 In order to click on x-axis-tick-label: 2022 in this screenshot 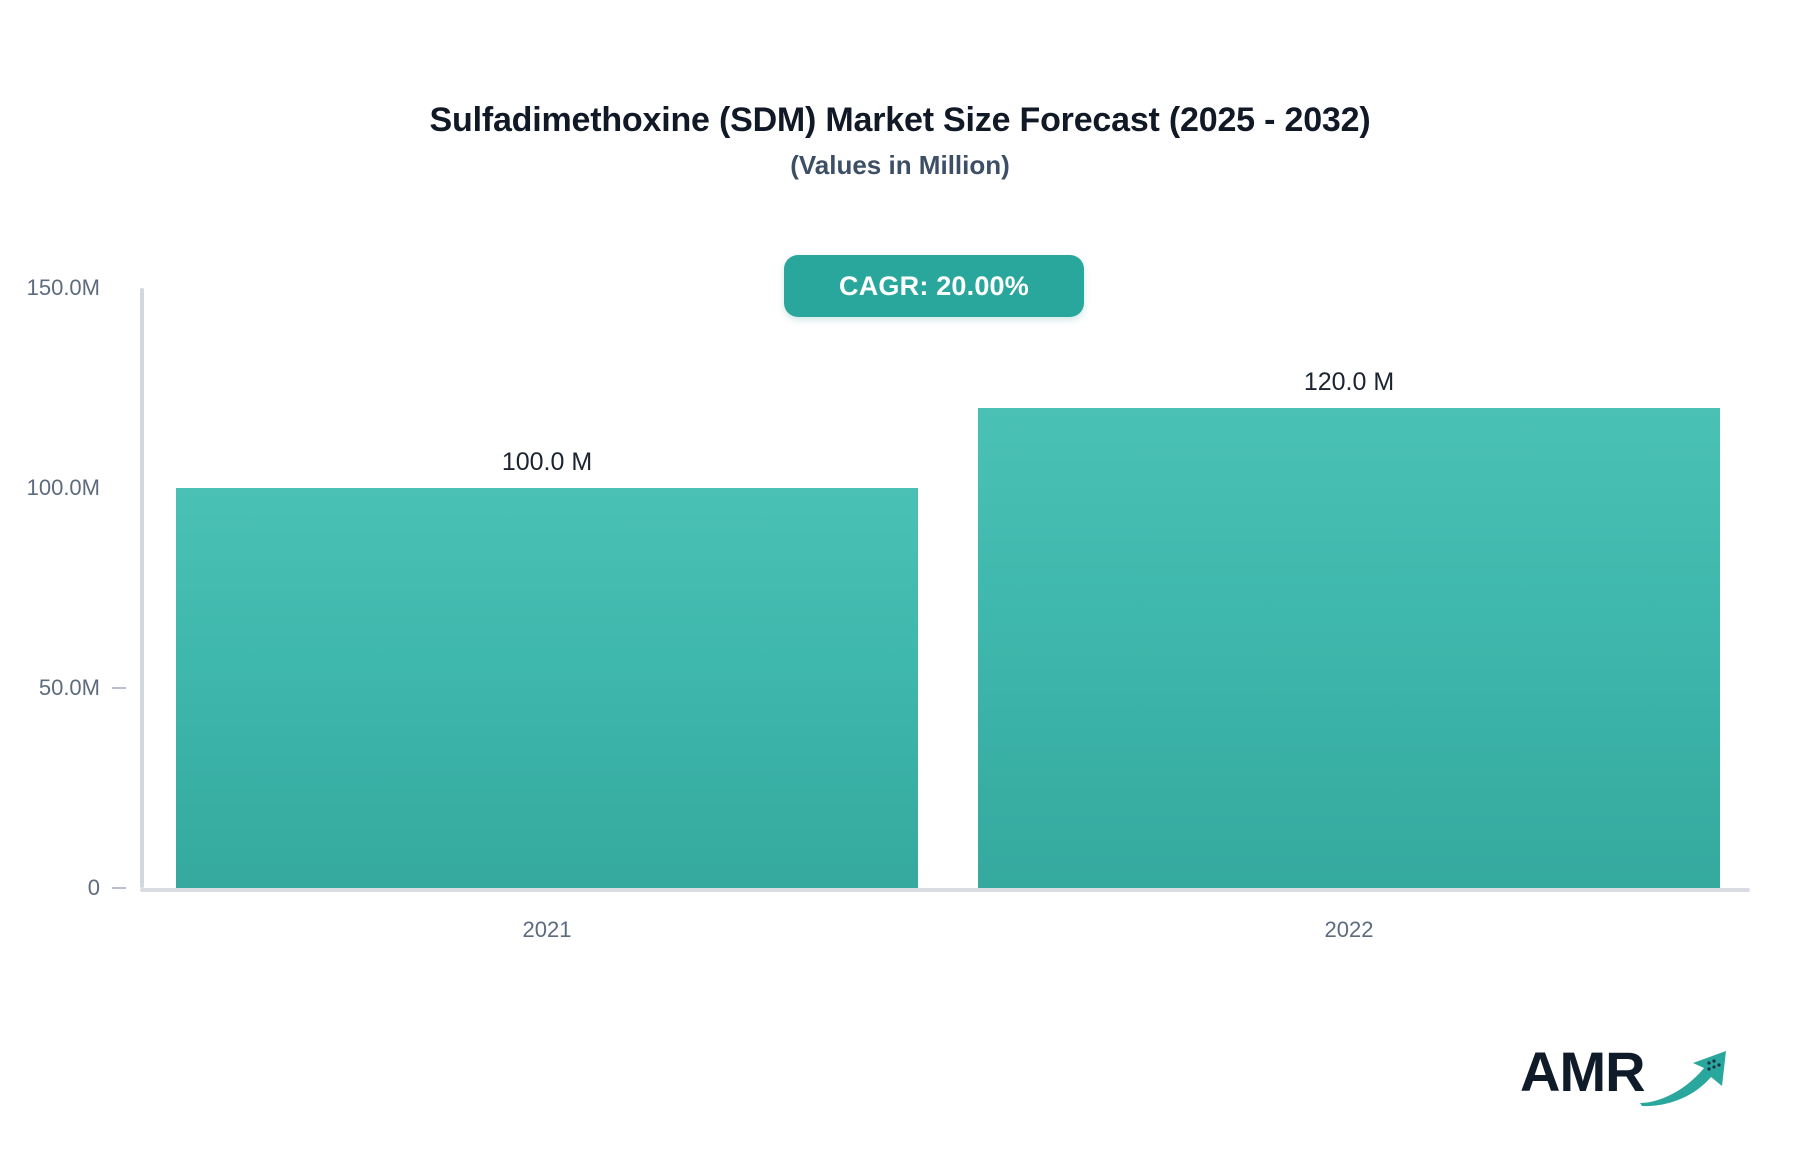, I will do `click(1349, 929)`.